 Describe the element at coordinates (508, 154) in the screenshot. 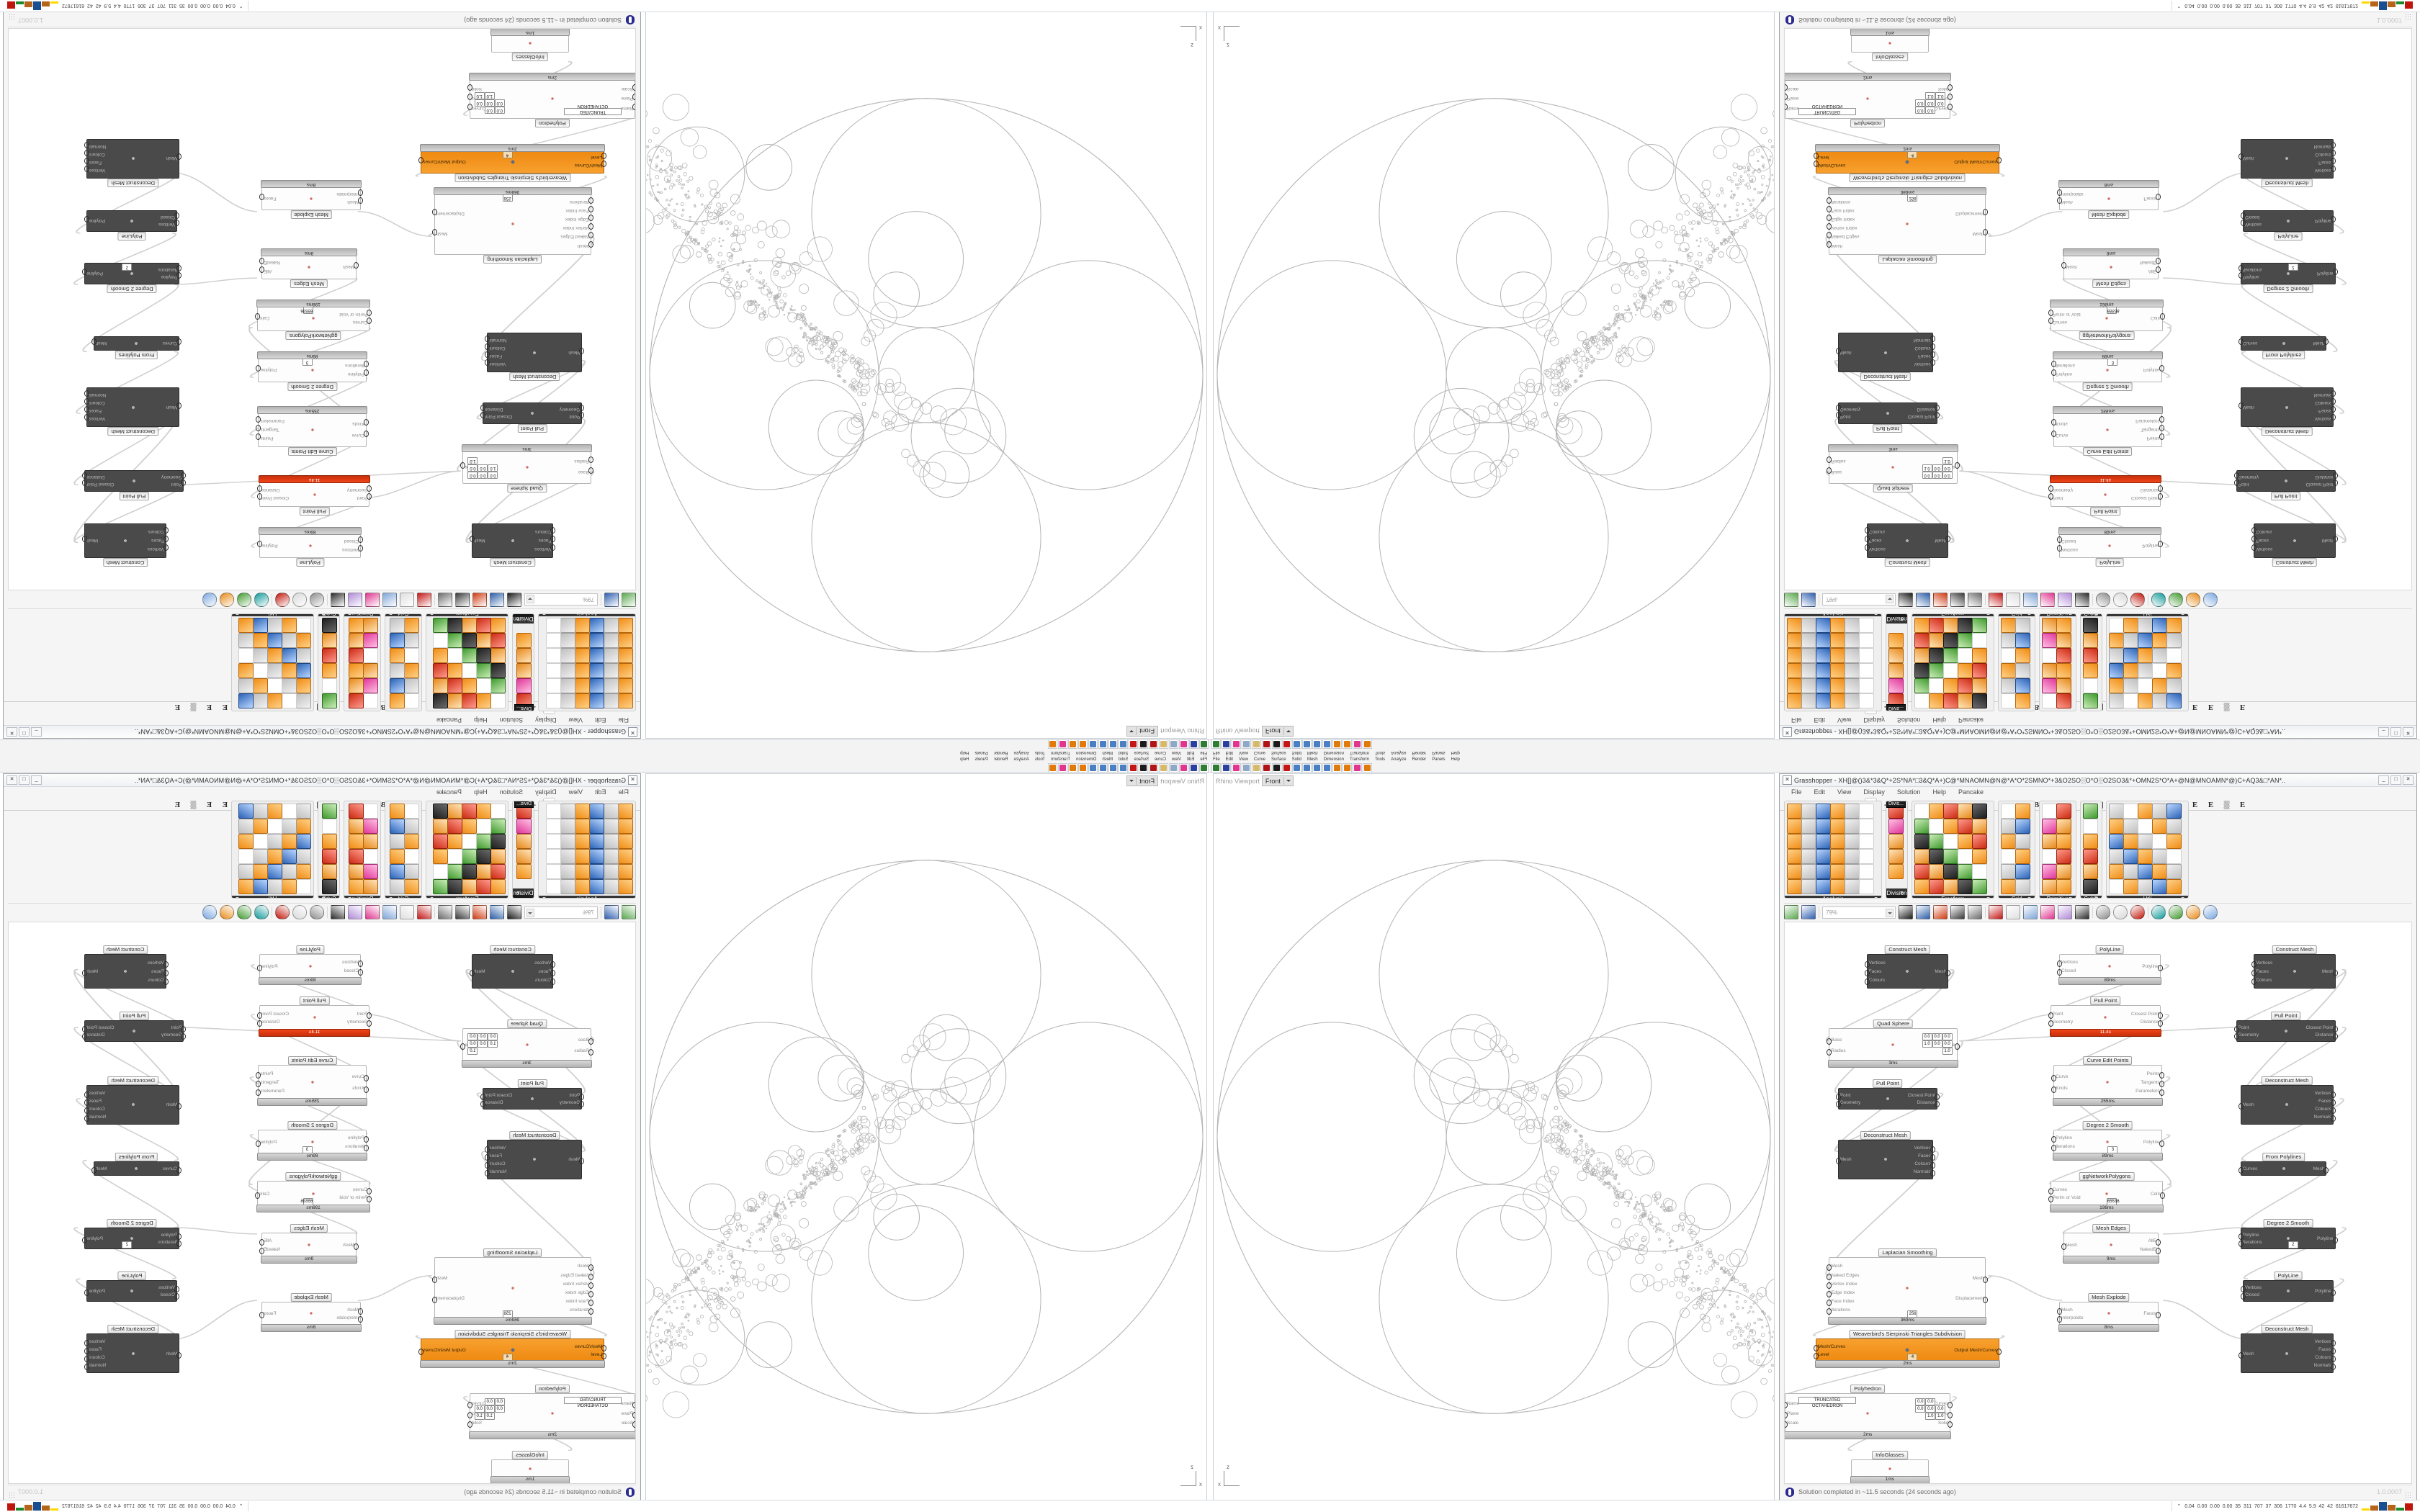

I see `gh-node-value-field: 4` at that location.